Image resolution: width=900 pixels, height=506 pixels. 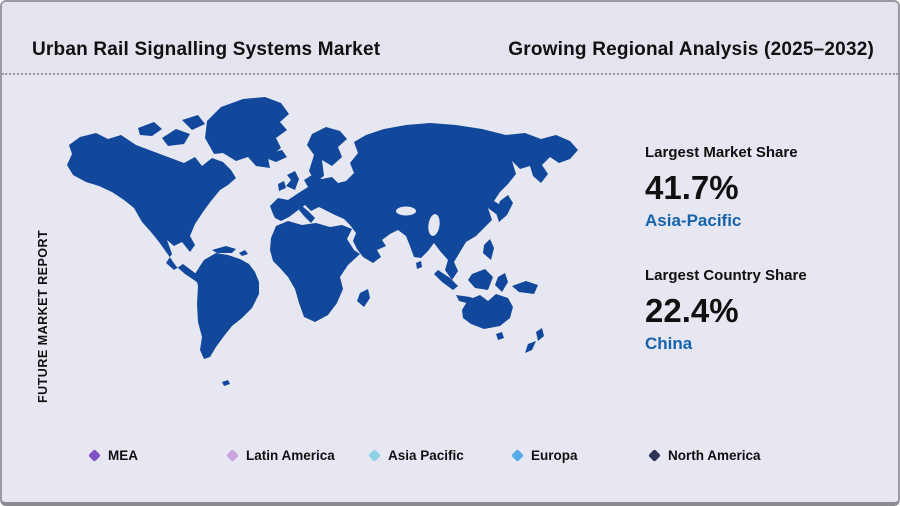 I want to click on stat-region: Asia-Pacific, so click(x=693, y=220).